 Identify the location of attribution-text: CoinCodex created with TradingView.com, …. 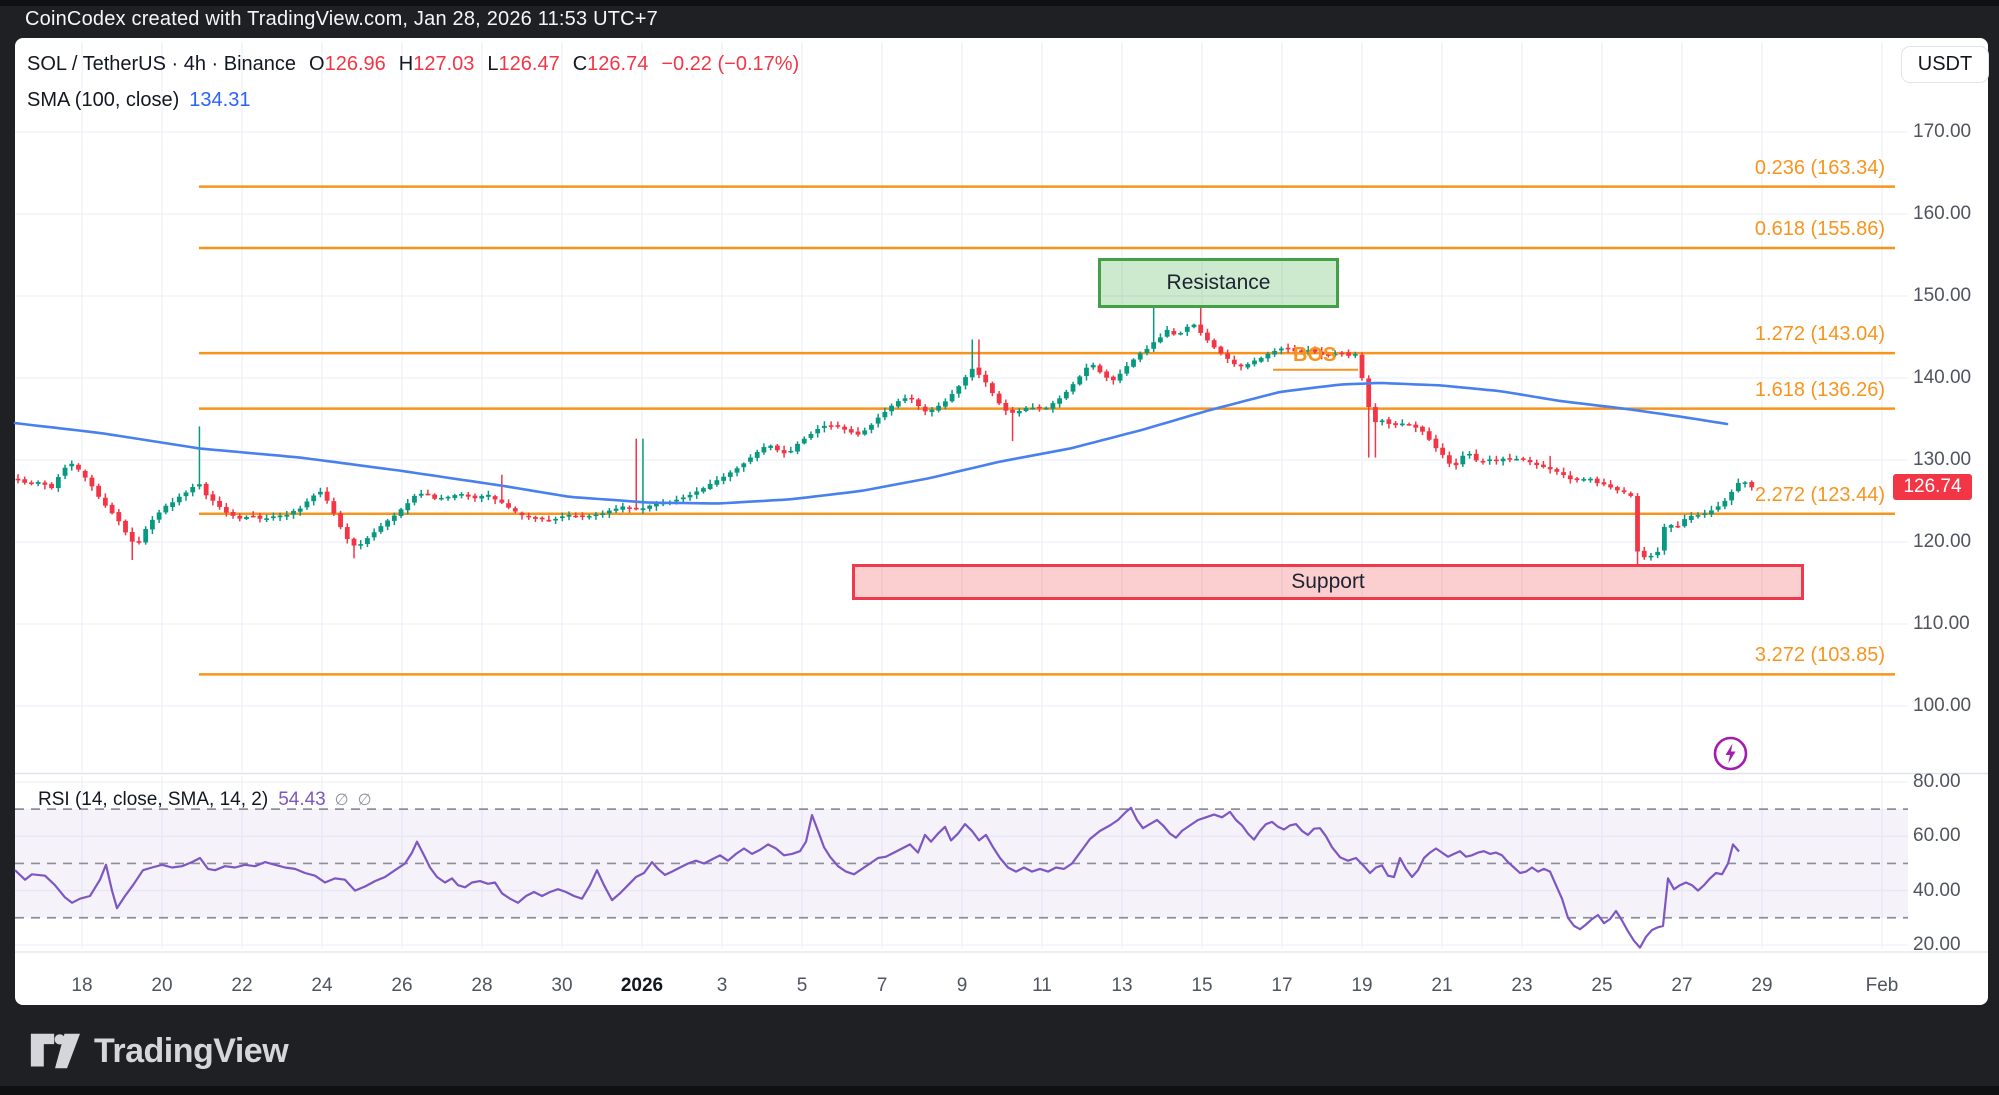
(341, 19).